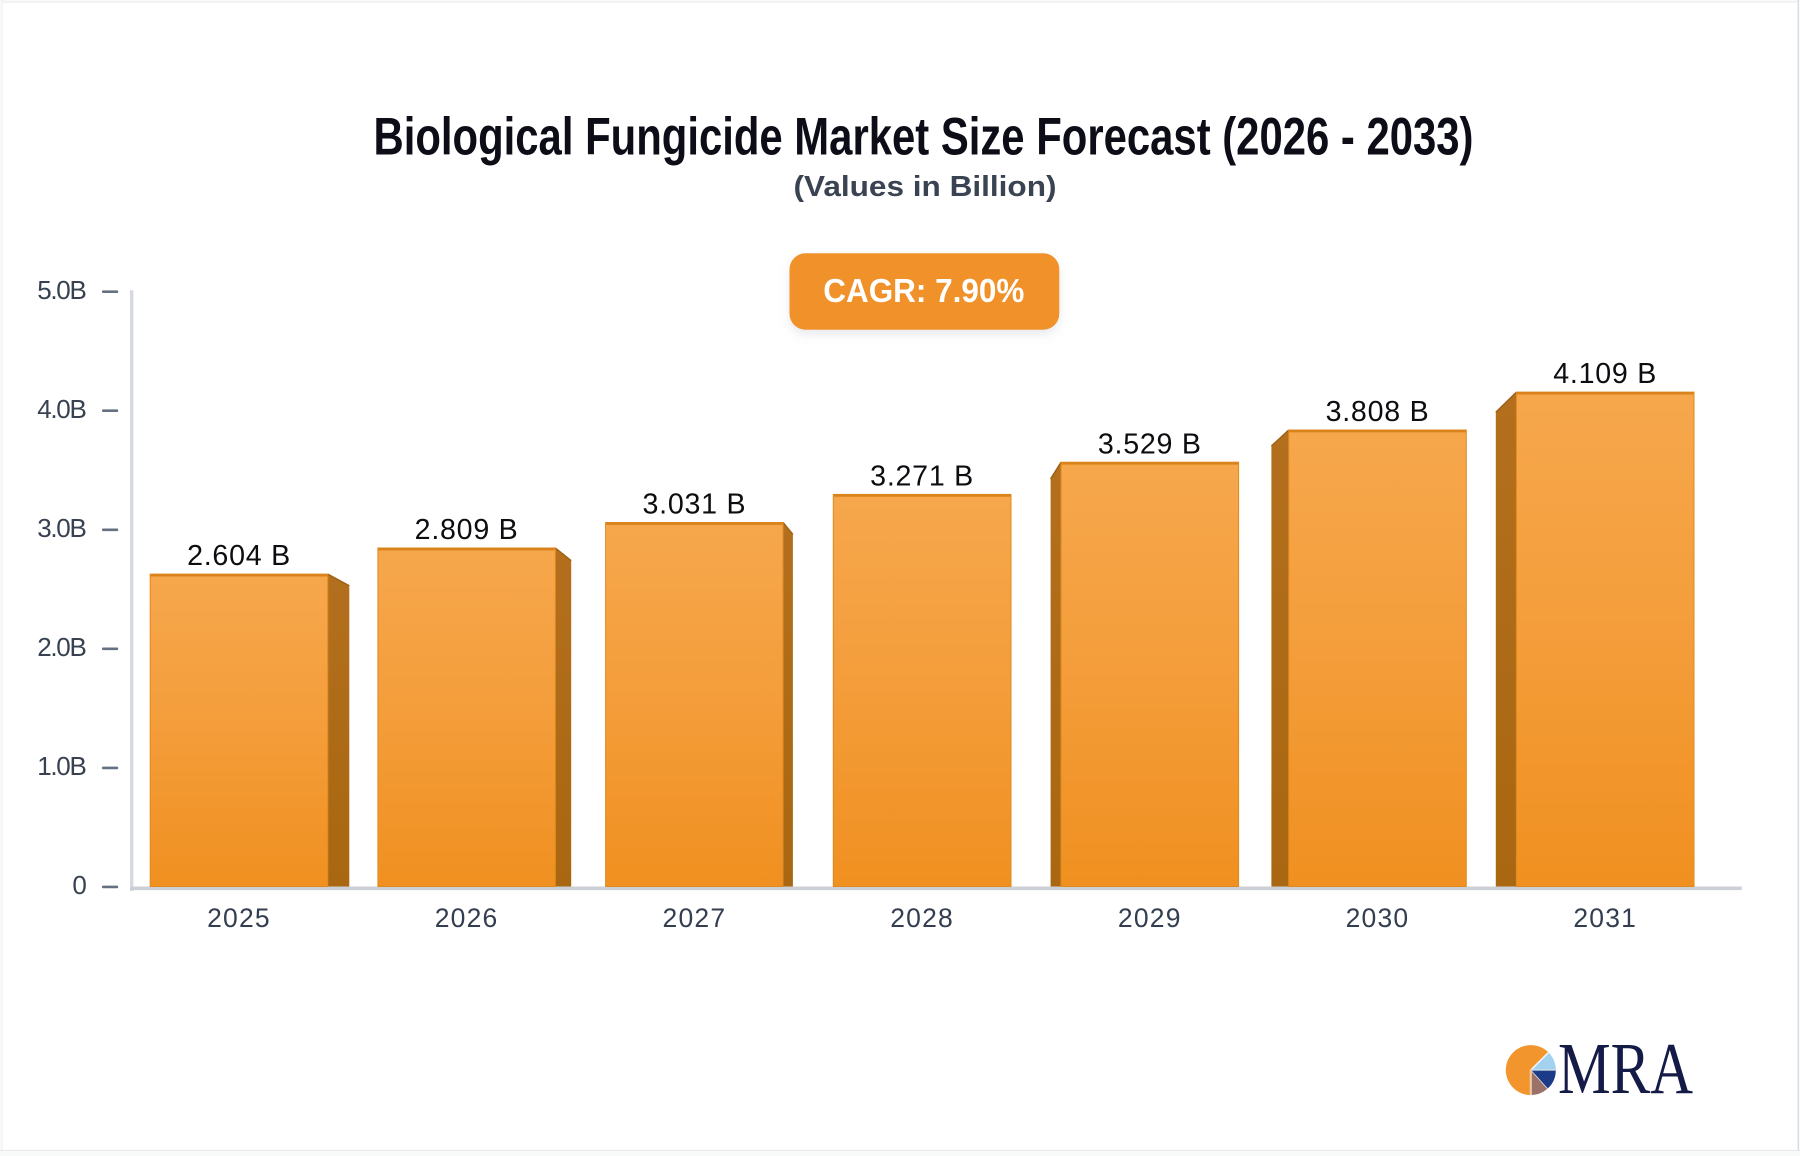 Image resolution: width=1800 pixels, height=1156 pixels. Describe the element at coordinates (1605, 918) in the screenshot. I see `svg-text: 2031` at that location.